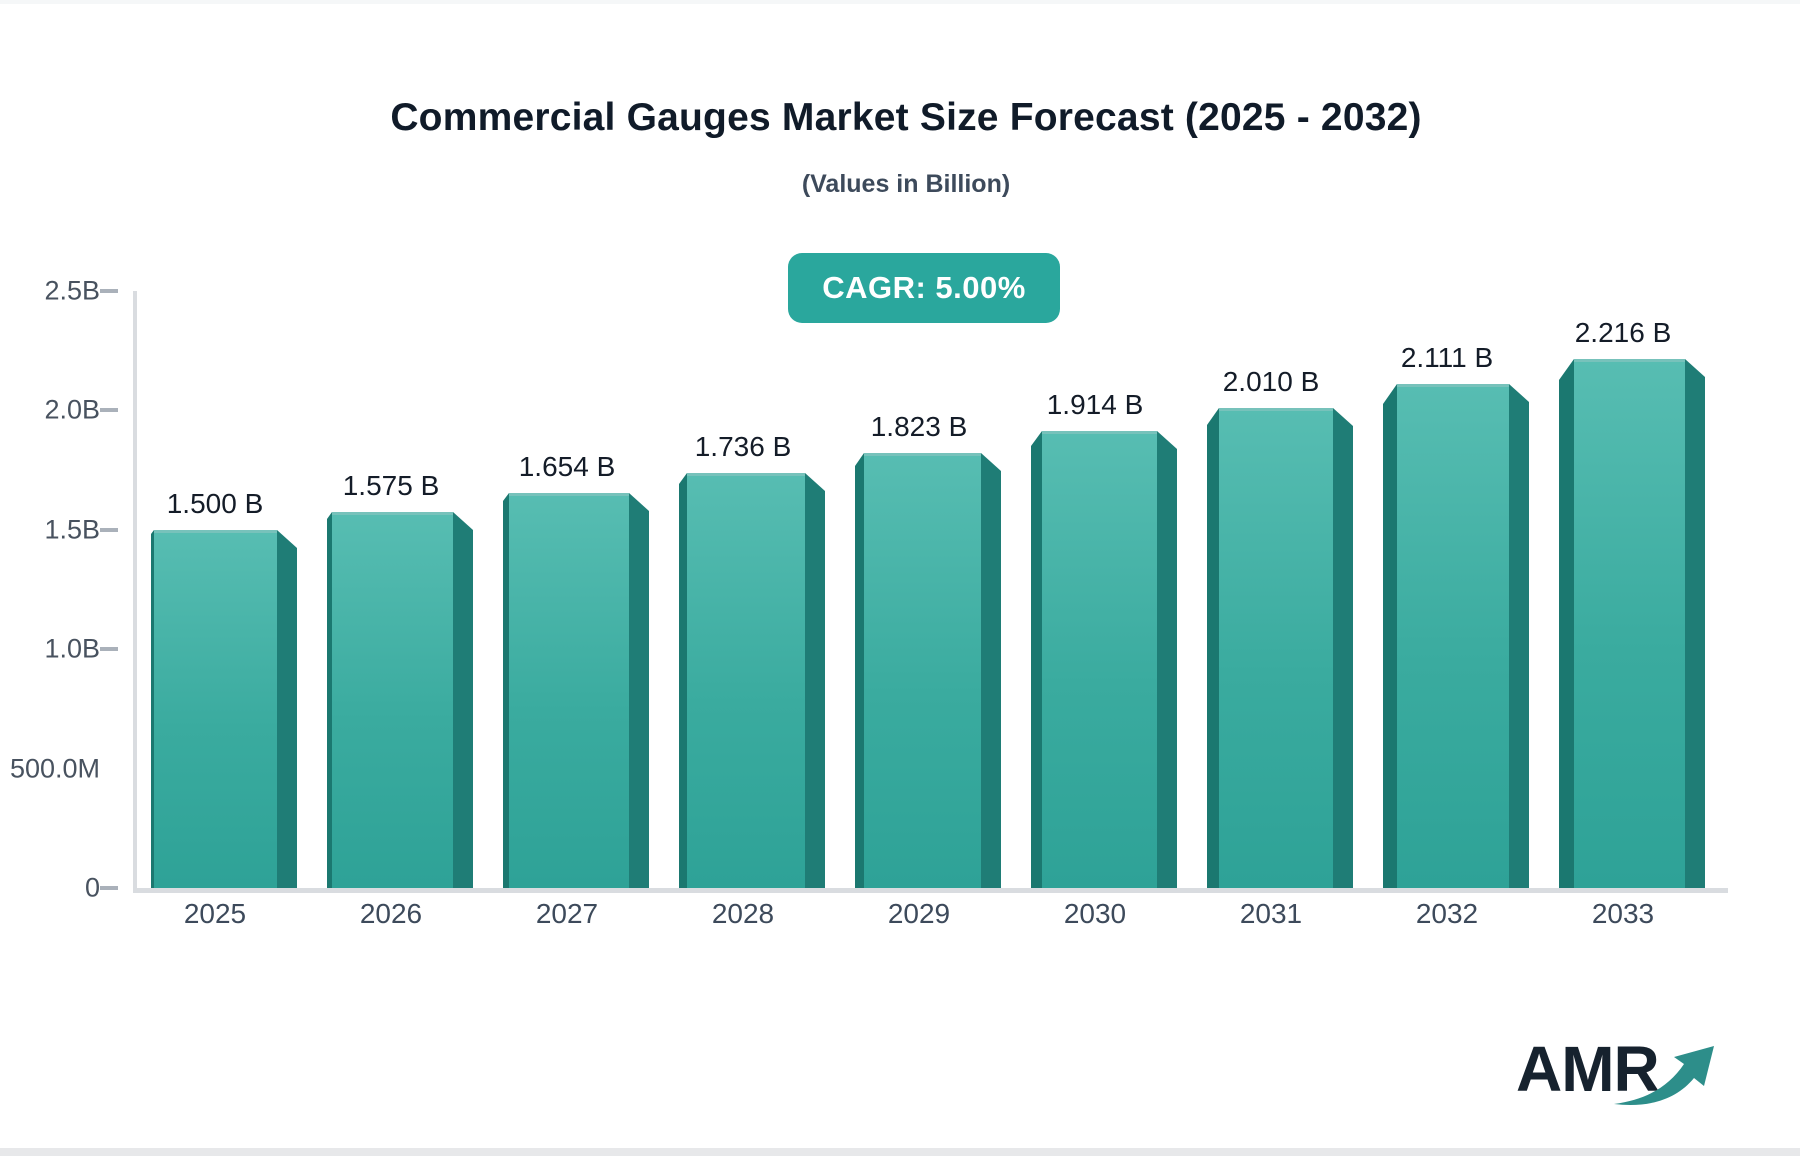 The height and width of the screenshot is (1156, 1800). Describe the element at coordinates (72, 409) in the screenshot. I see `ytick-label-2.0B: 2.0B` at that location.